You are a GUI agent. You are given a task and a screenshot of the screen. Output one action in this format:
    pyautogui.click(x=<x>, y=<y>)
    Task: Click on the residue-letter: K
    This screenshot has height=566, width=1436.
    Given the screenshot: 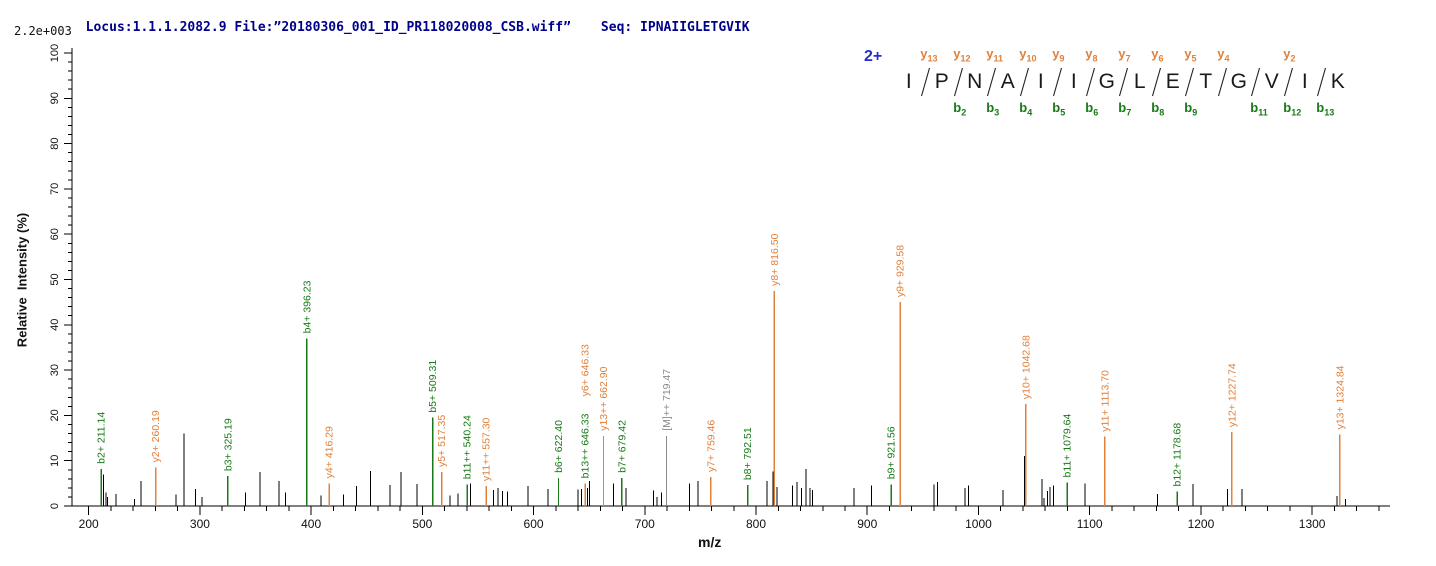 What is the action you would take?
    pyautogui.click(x=1337, y=81)
    